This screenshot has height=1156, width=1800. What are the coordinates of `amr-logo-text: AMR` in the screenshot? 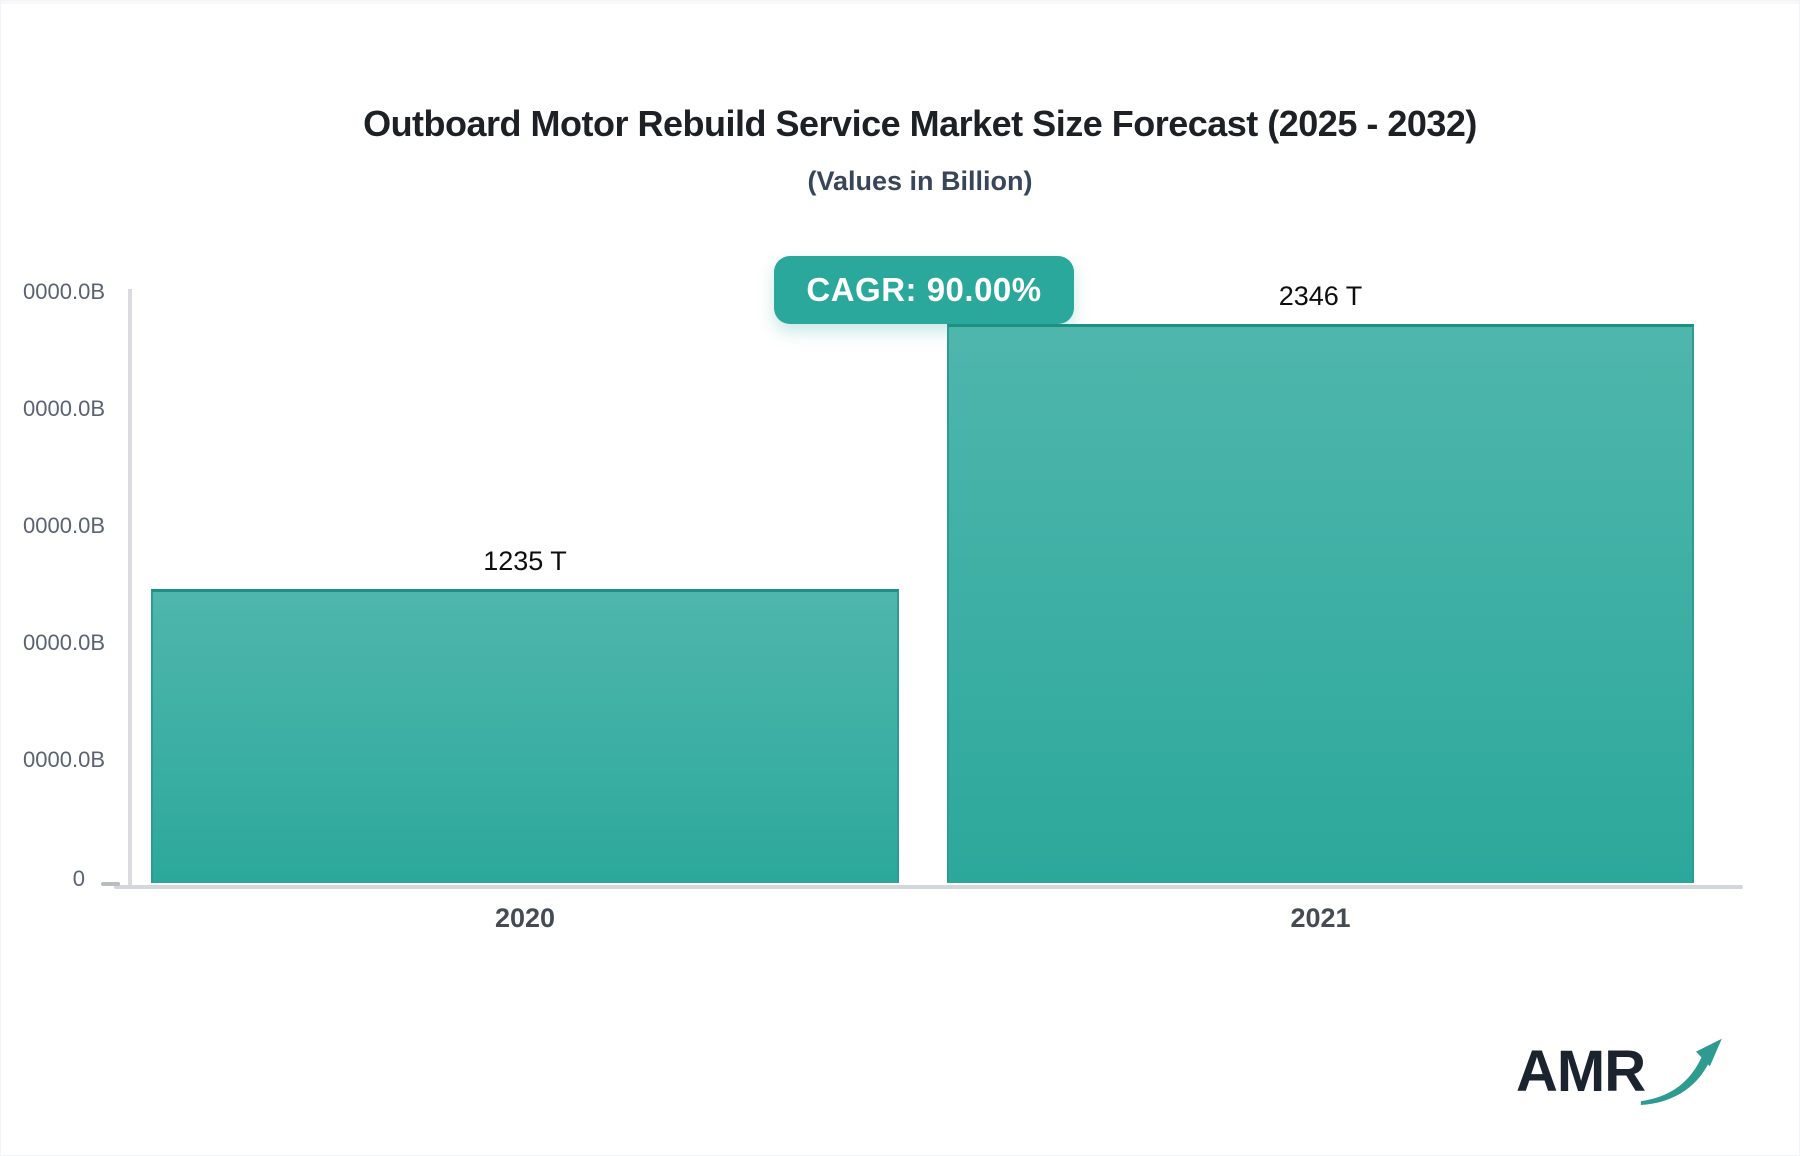 It's located at (1581, 1071).